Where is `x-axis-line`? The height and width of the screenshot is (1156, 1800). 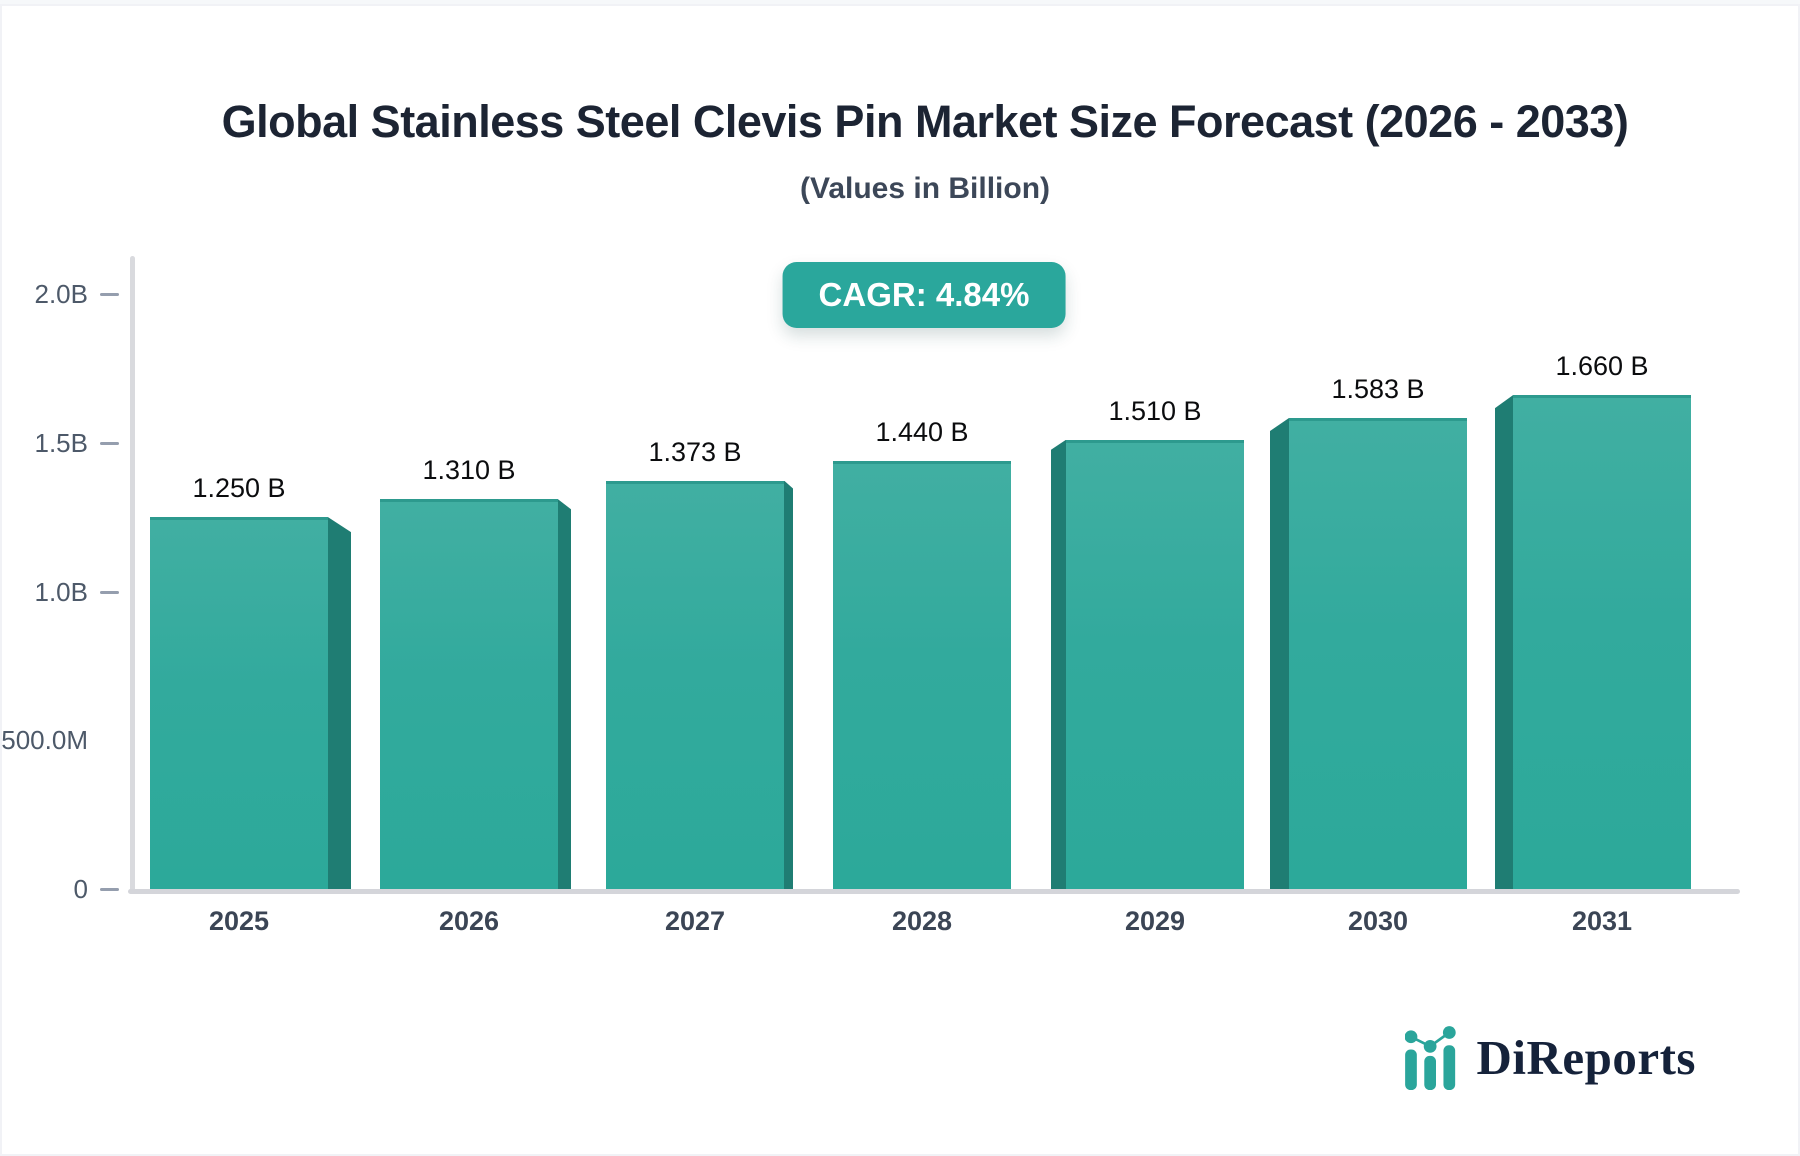
x-axis-line is located at coordinates (934, 891).